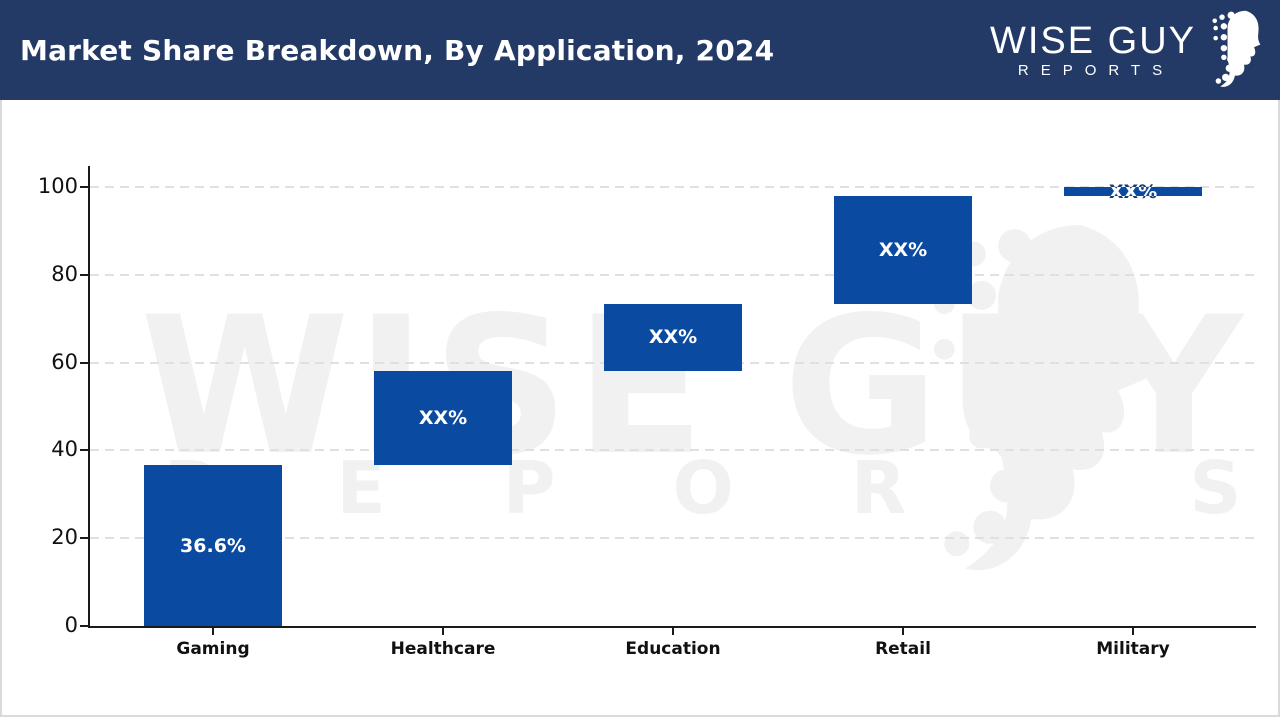 This screenshot has width=1280, height=720. I want to click on bar-value-label: 36.6%, so click(213, 545).